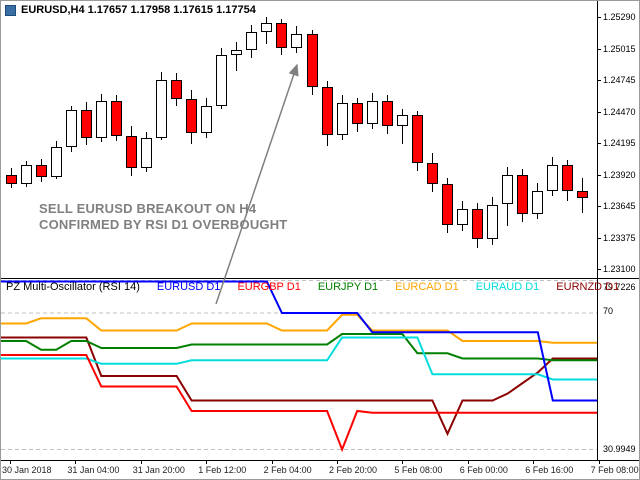 This screenshot has height=480, width=640. Describe the element at coordinates (618, 369) in the screenshot. I see `oscillator-axis: 79.7226 70 30.9949` at that location.